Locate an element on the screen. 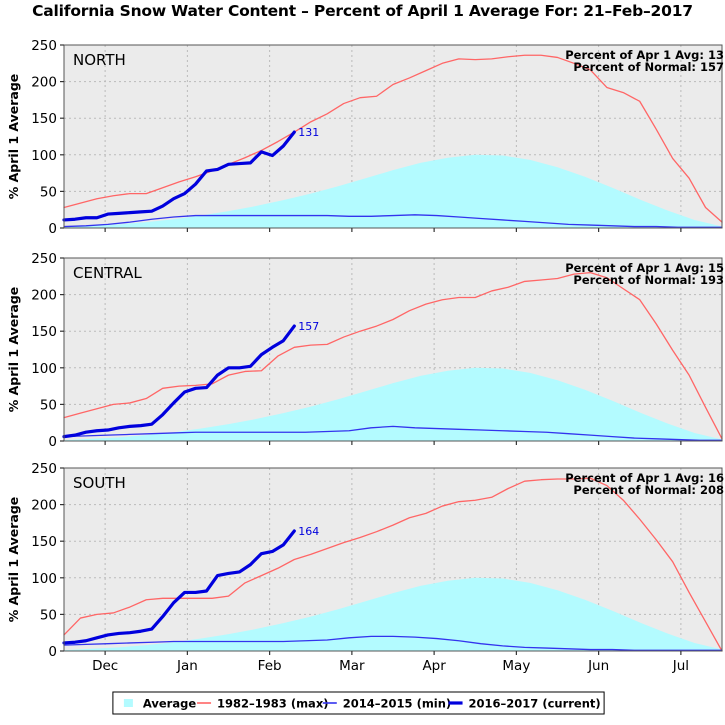 The image size is (725, 725). x-tick-label: Feb is located at coordinates (270, 666).